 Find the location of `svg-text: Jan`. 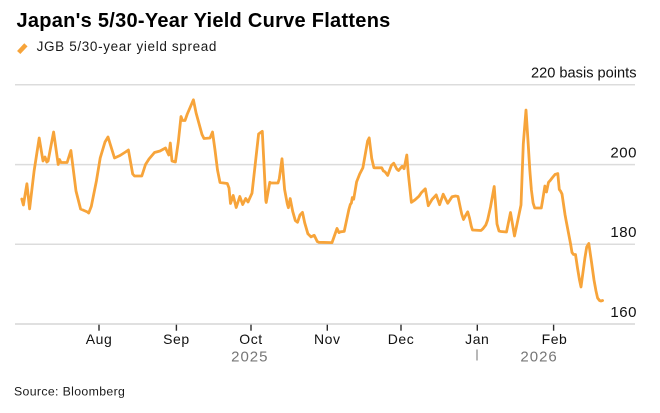

svg-text: Jan is located at coordinates (477, 339).